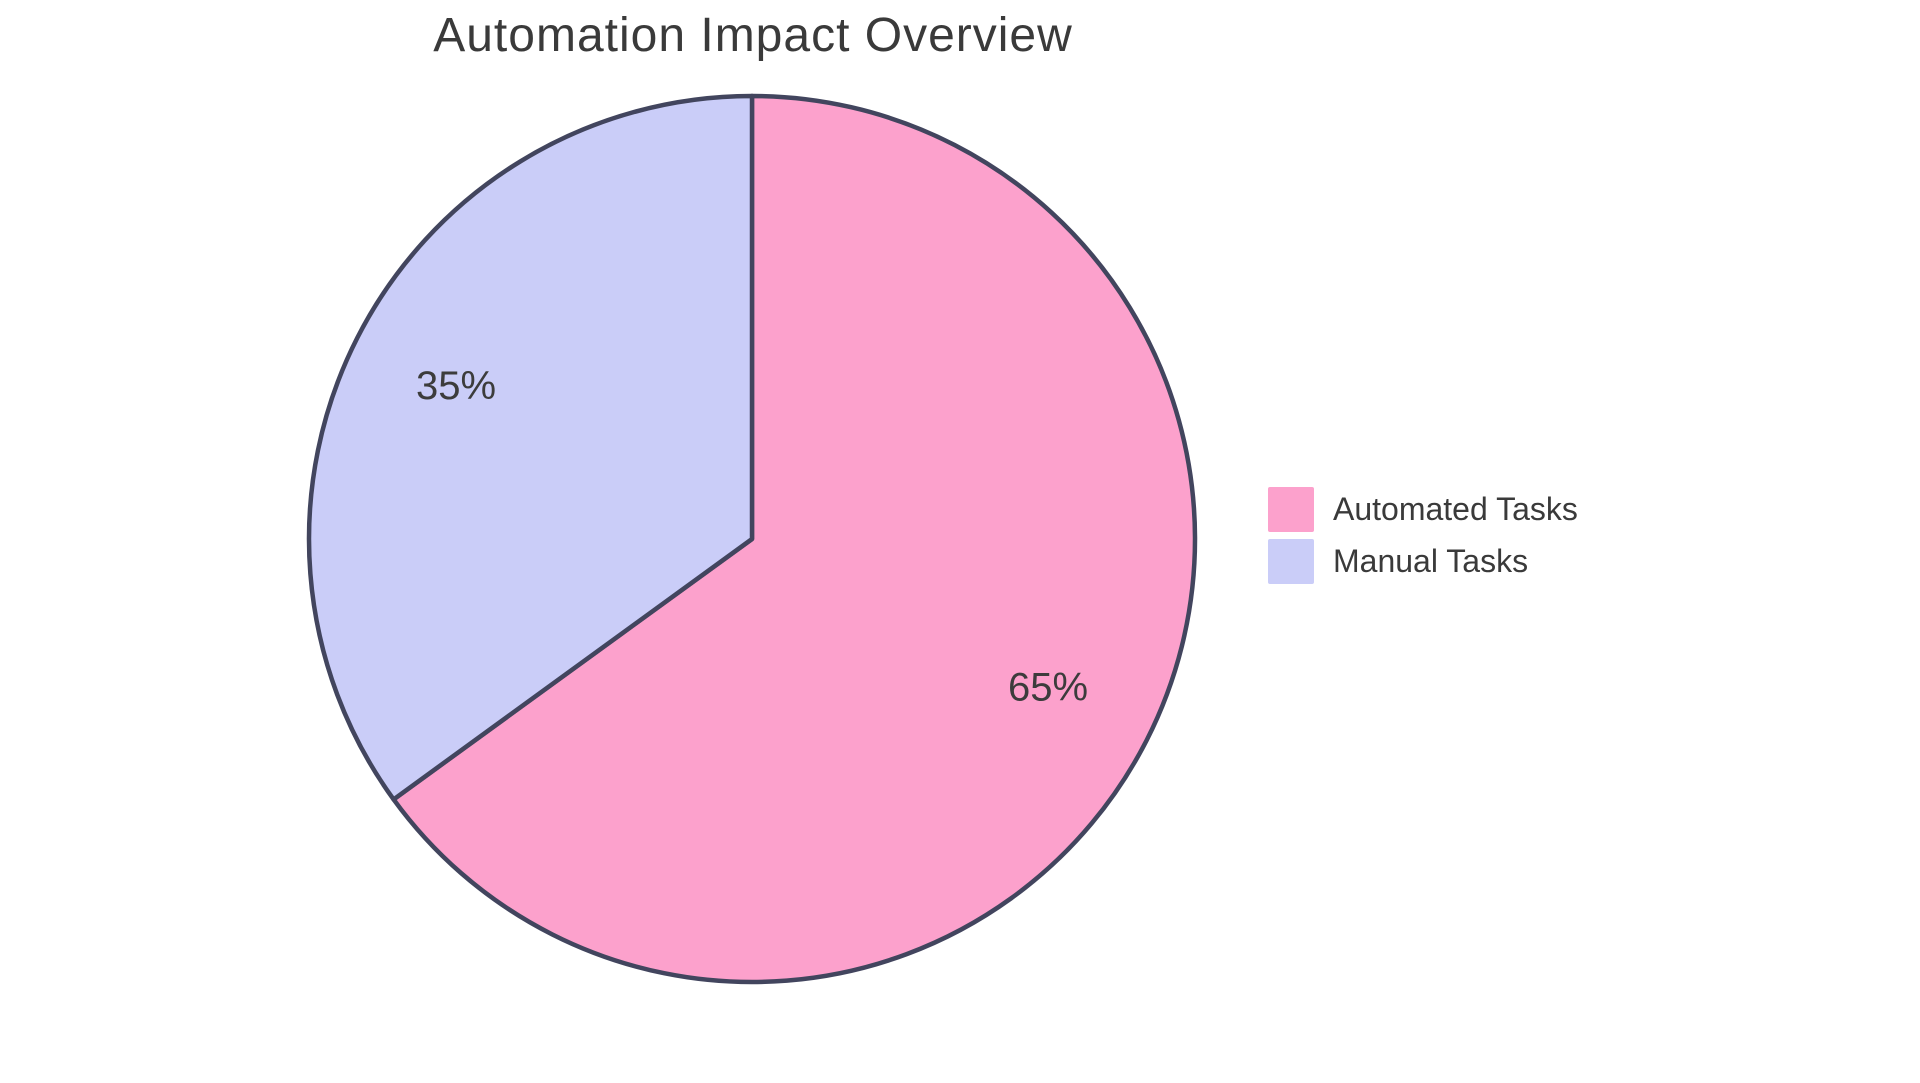 This screenshot has height=1083, width=1920. What do you see at coordinates (1423, 535) in the screenshot?
I see `legend: Automated Tasks Manual Tasks` at bounding box center [1423, 535].